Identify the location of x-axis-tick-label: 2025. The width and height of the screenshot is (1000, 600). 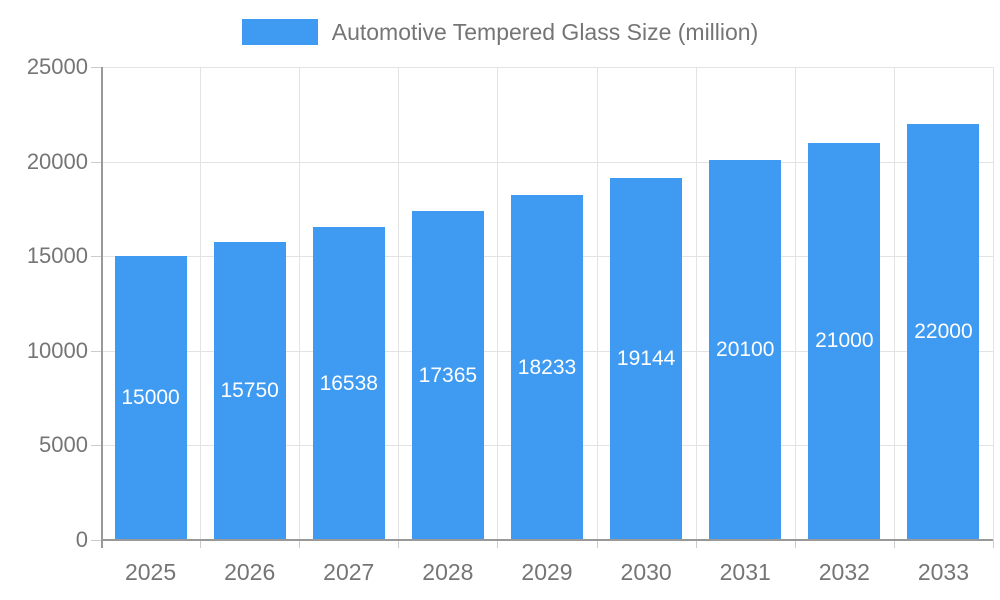
(150, 572).